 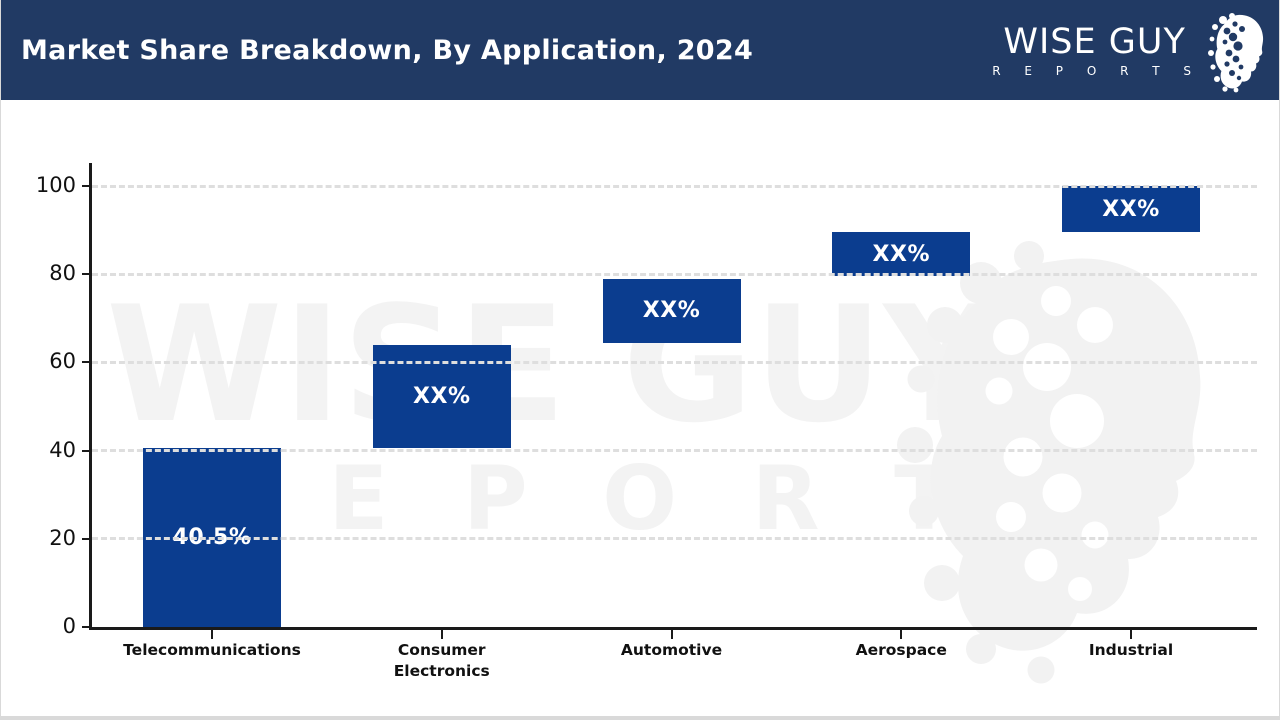 I want to click on y-tick-label: 80, so click(x=62, y=273).